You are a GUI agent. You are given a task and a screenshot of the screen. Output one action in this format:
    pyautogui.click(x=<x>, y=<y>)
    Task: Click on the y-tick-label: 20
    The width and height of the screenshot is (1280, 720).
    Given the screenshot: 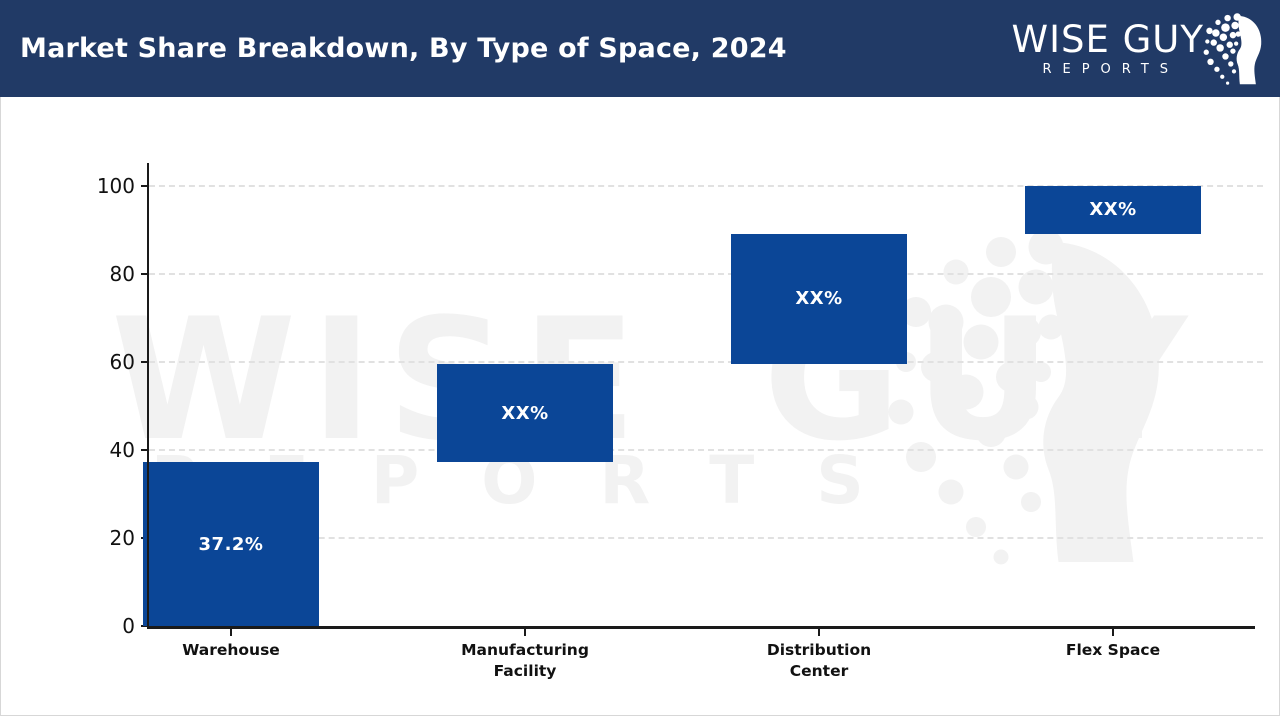 What is the action you would take?
    pyautogui.click(x=122, y=538)
    